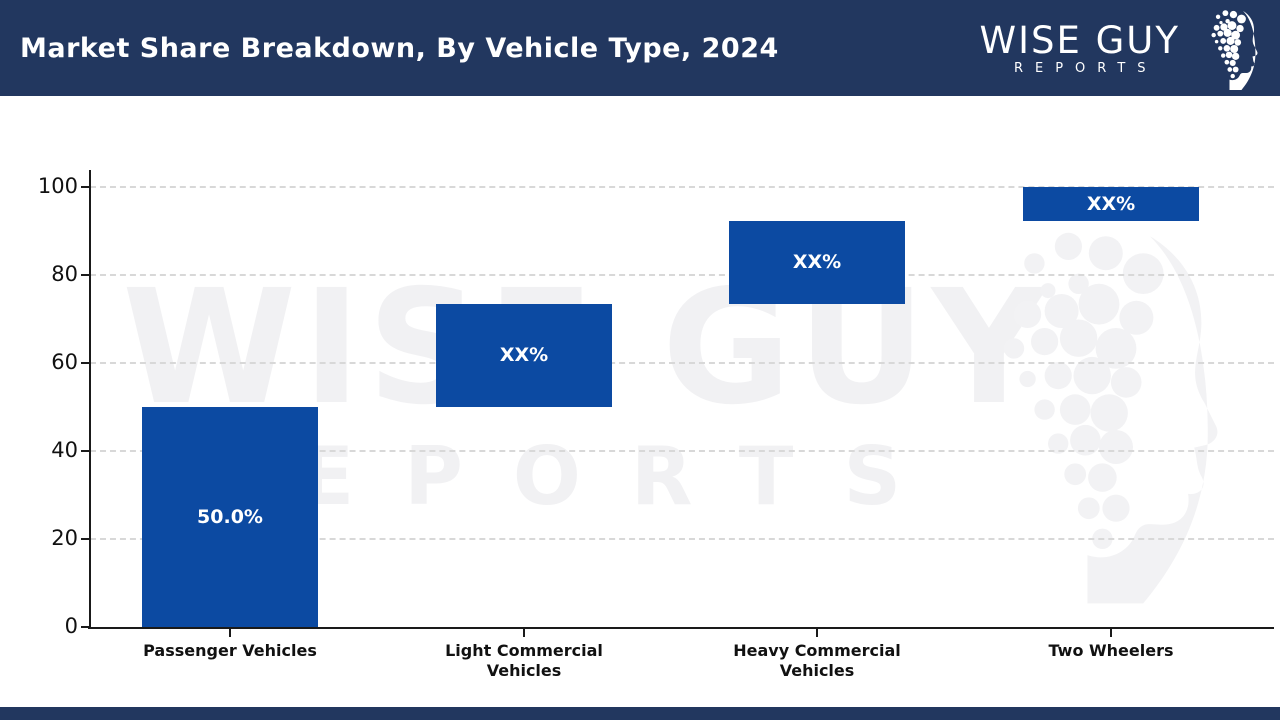 The width and height of the screenshot is (1280, 720). What do you see at coordinates (640, 713) in the screenshot?
I see `footer-banner` at bounding box center [640, 713].